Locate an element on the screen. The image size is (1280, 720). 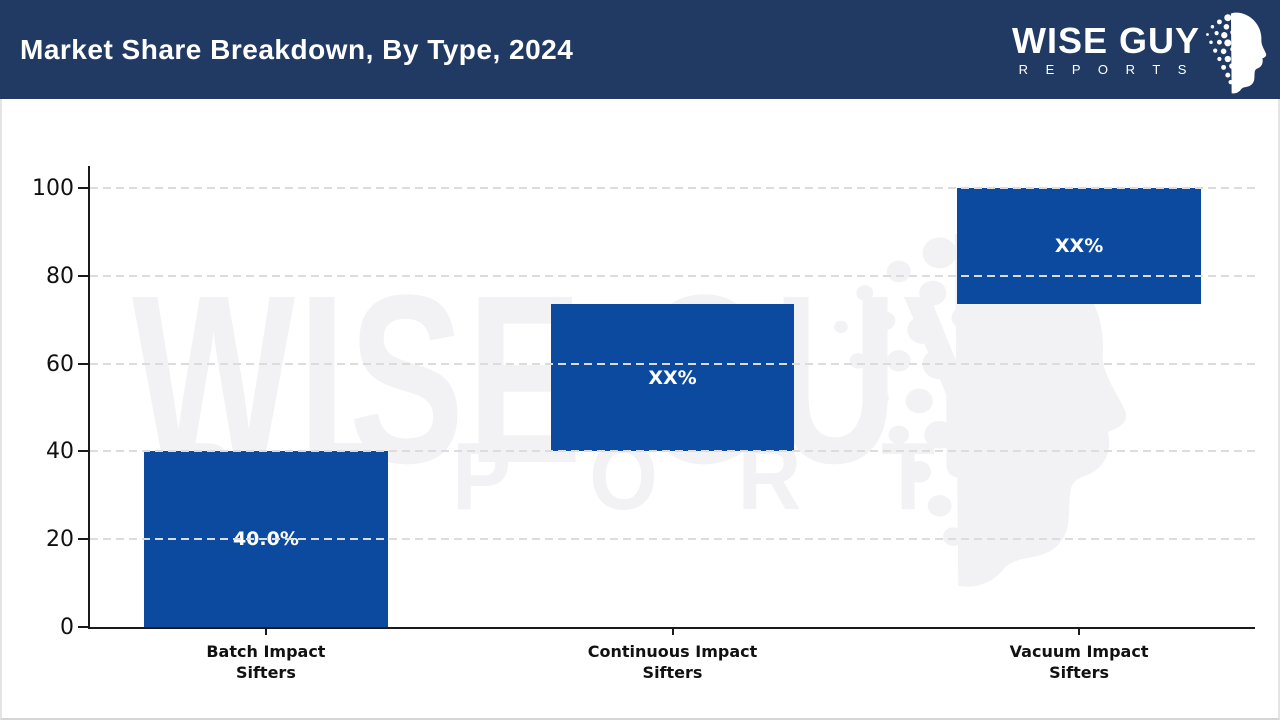
y-tick-label-40: 40 is located at coordinates (60, 452).